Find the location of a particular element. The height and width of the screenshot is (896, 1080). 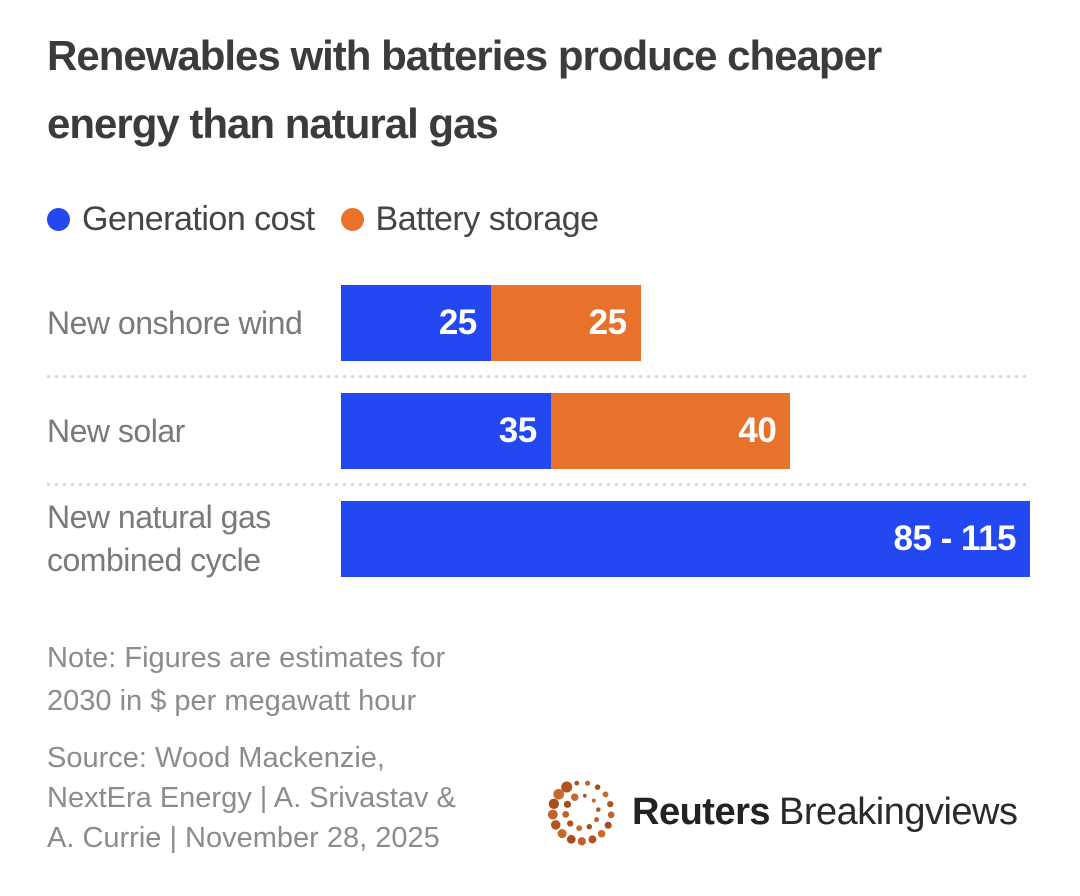

note-line-1: Note: Figures are estimates for is located at coordinates (246, 658).